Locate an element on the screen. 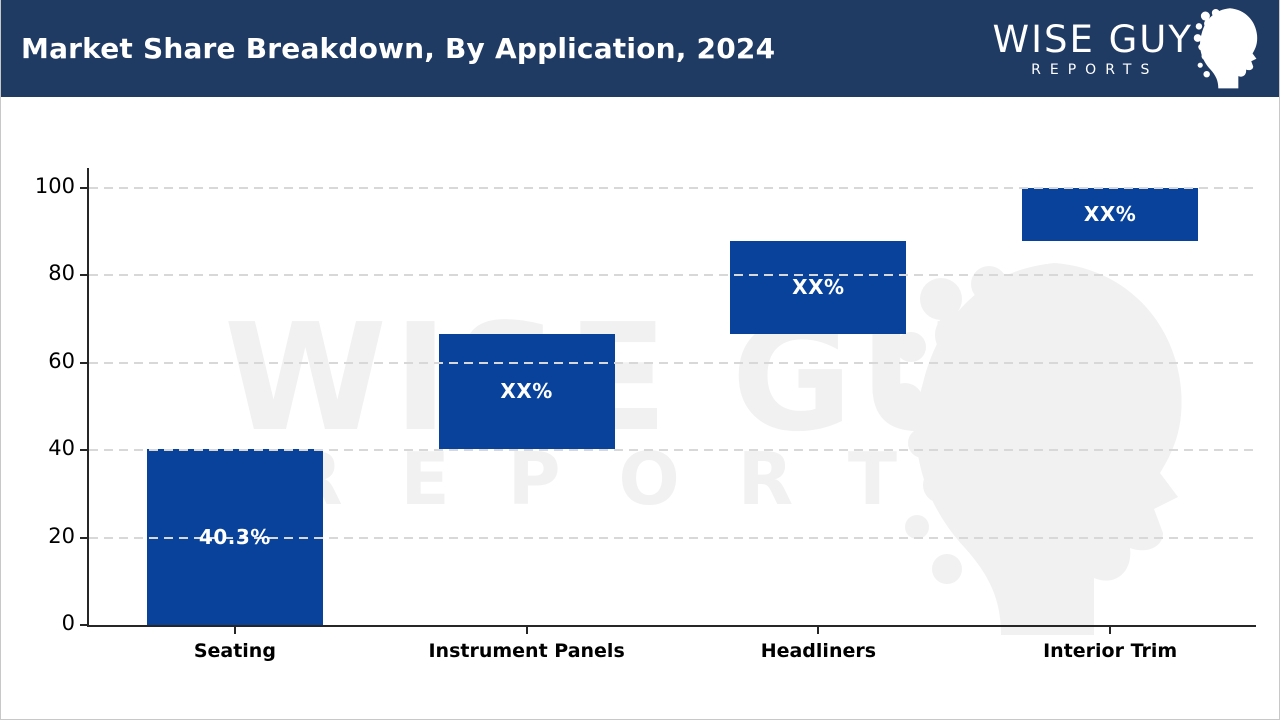 This screenshot has height=720, width=1280. logo-subtitle: REPORTS is located at coordinates (1095, 69).